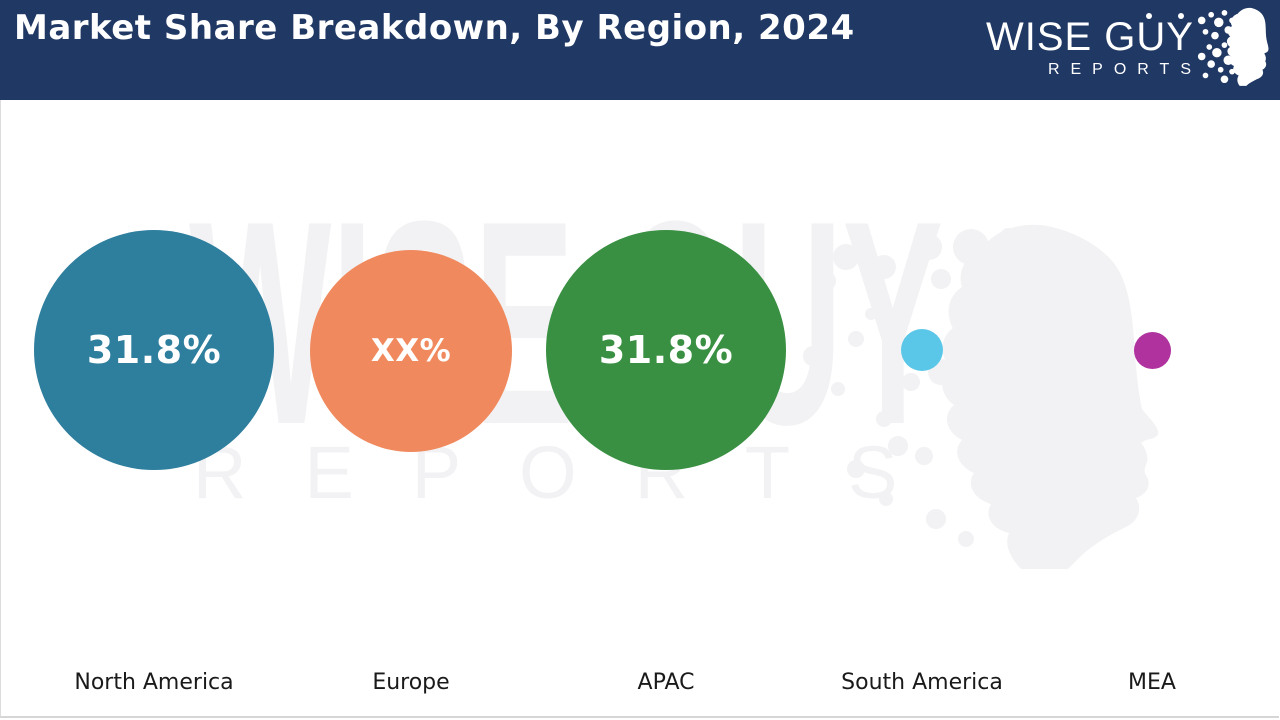 The width and height of the screenshot is (1280, 720). Describe the element at coordinates (1152, 682) in the screenshot. I see `category-label-mea: MEA` at that location.